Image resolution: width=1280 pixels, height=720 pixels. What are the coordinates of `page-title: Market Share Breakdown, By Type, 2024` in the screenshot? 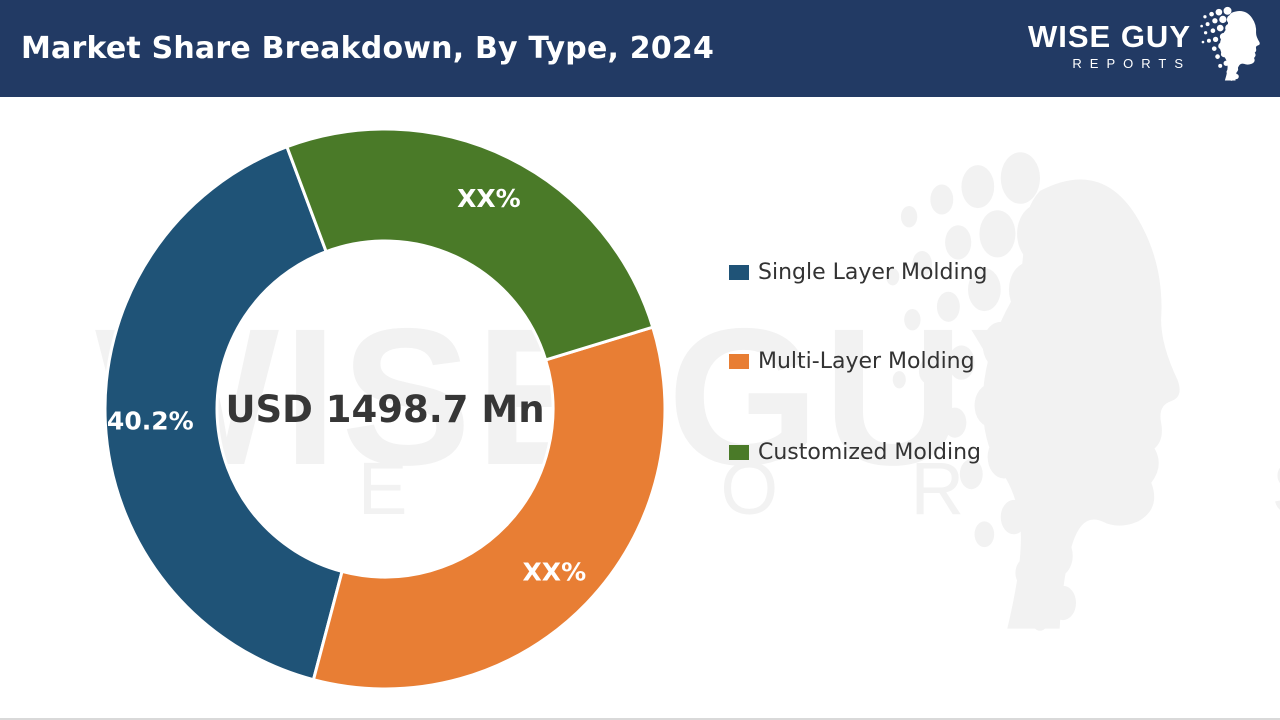 It's located at (368, 48).